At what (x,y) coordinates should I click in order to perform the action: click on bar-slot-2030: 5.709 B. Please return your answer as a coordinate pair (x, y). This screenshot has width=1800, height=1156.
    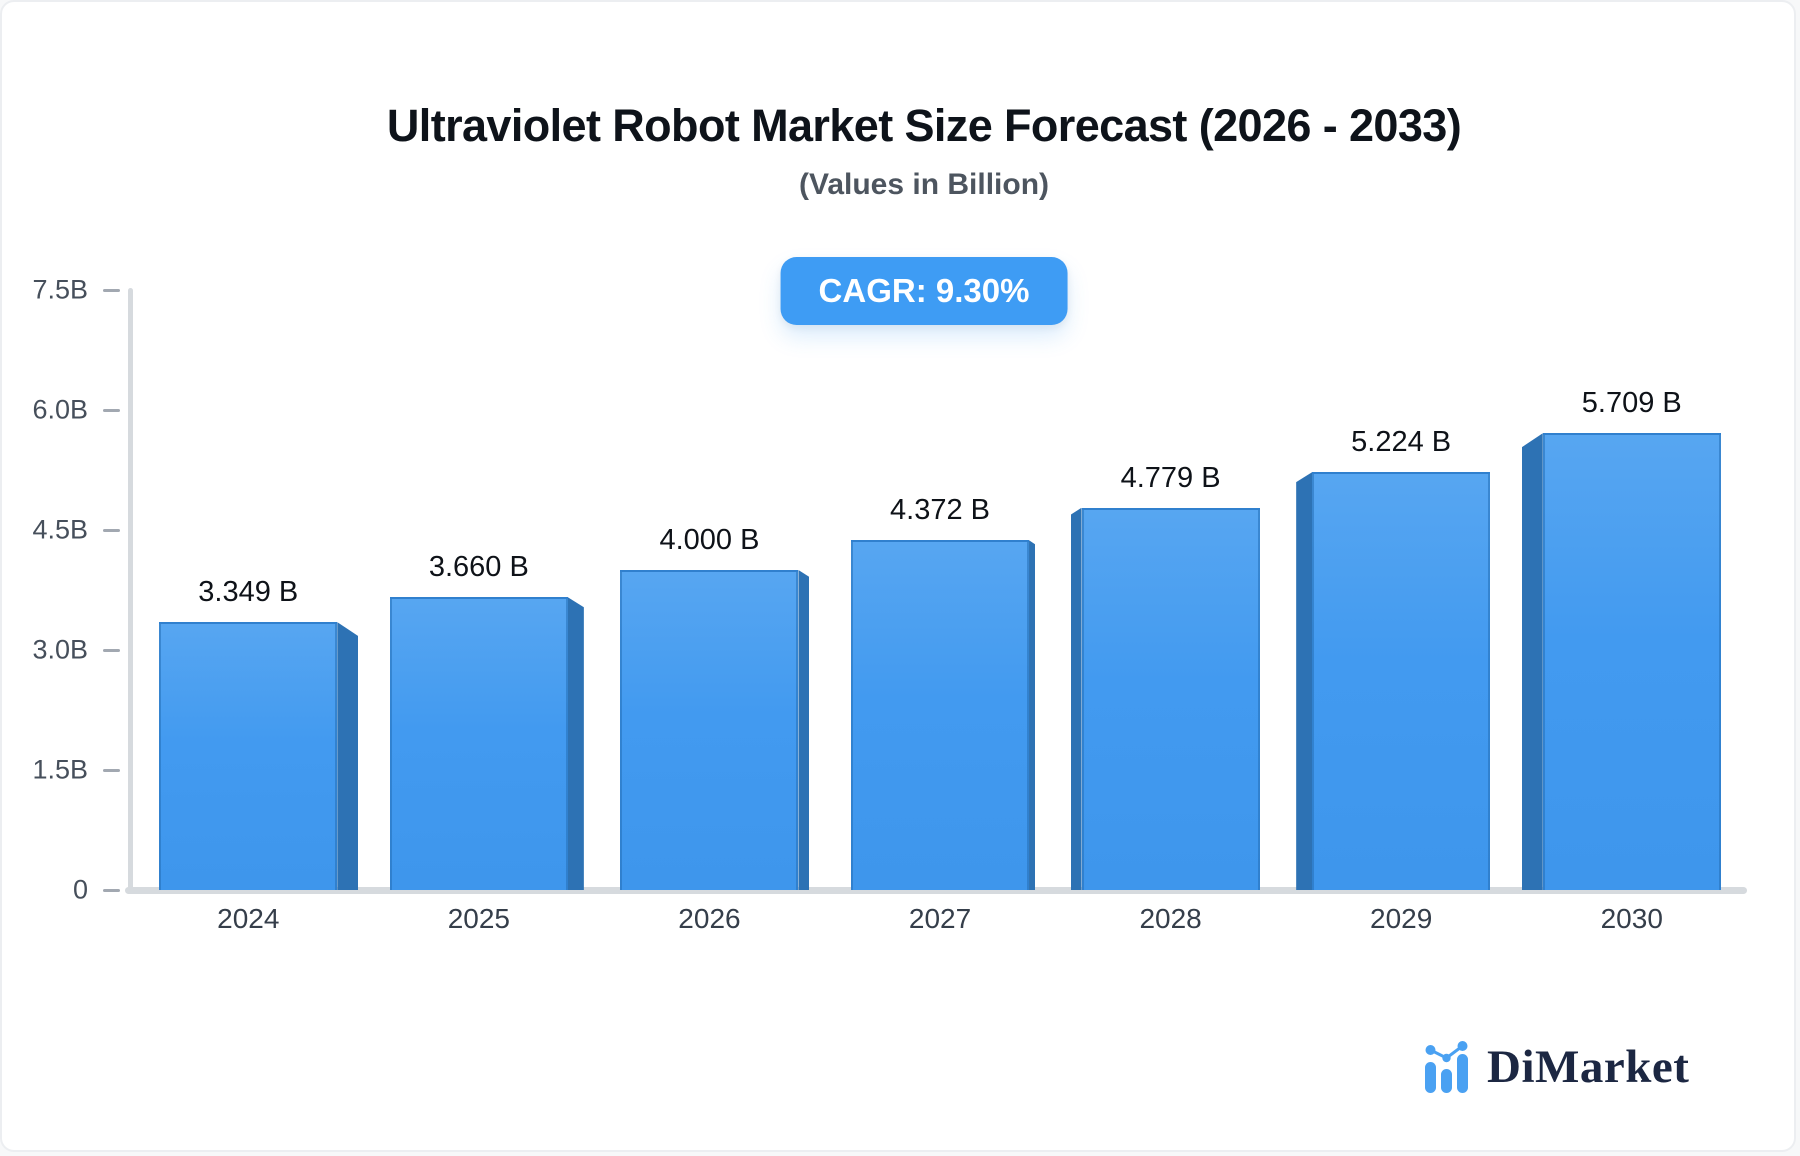
    Looking at the image, I should click on (1631, 590).